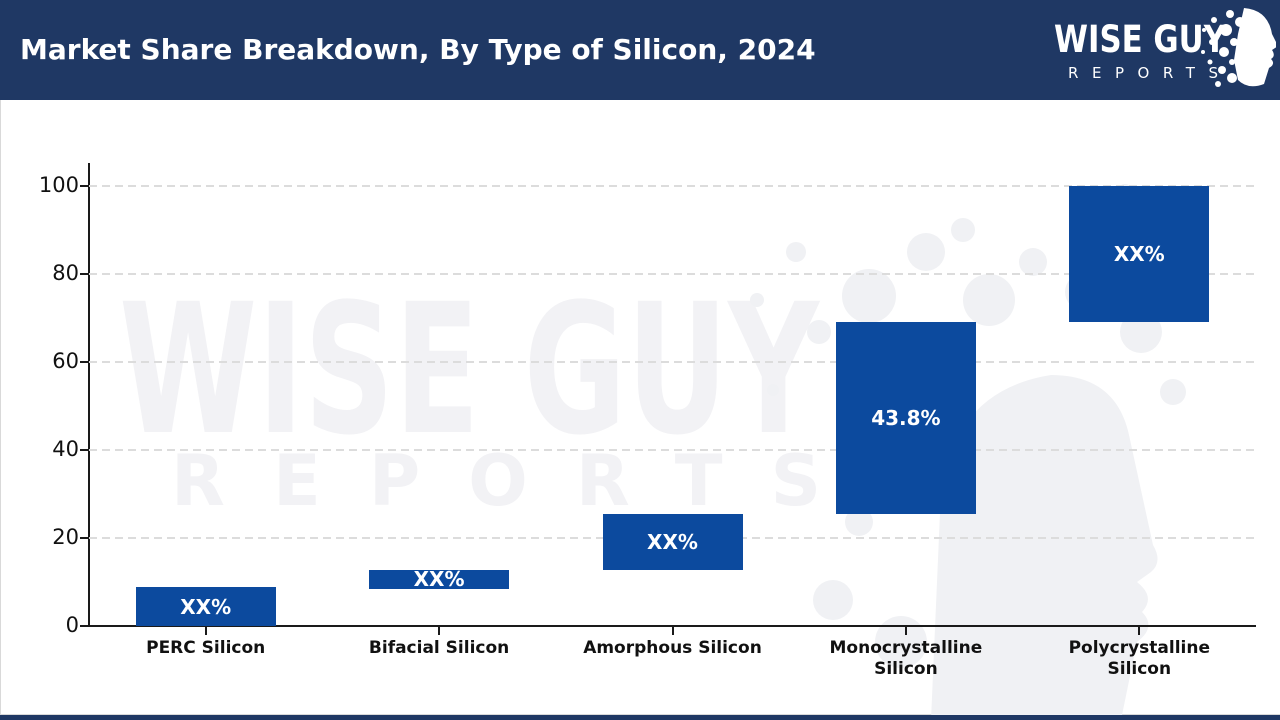 This screenshot has height=720, width=1280. I want to click on y-tick-label: 0, so click(72, 625).